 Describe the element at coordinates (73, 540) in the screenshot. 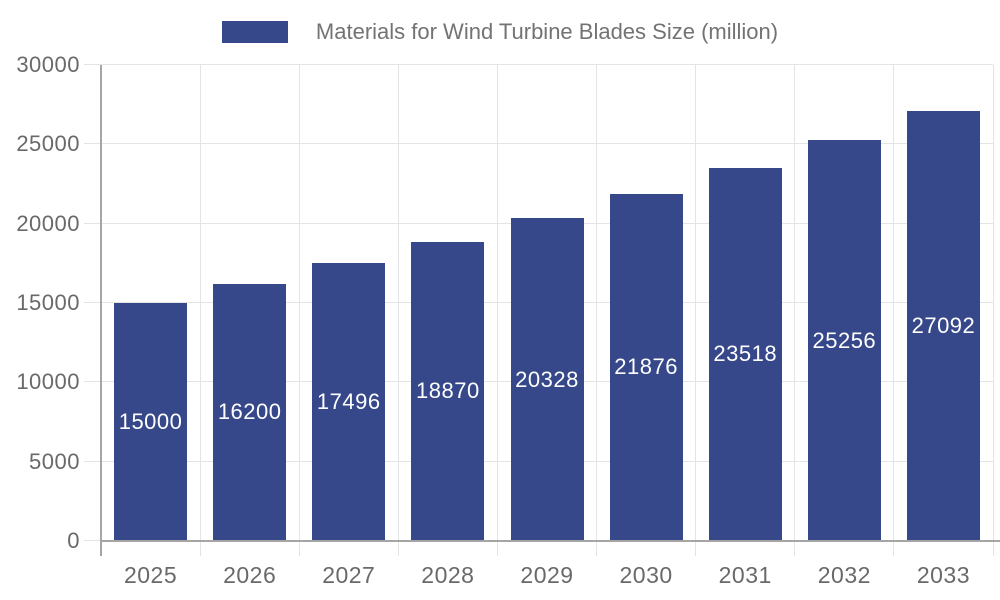

I see `y-tick-label: 0` at that location.